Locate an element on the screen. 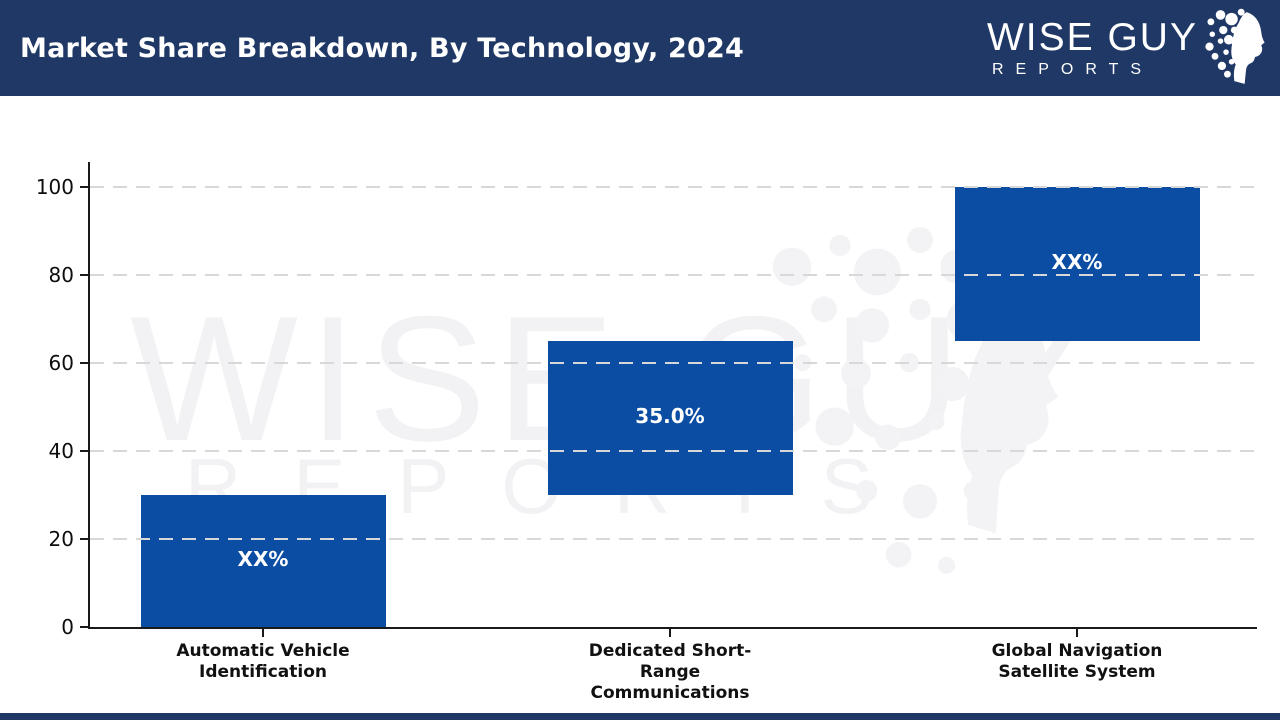 The width and height of the screenshot is (1280, 720). y-tick-label-40: 40 is located at coordinates (61, 451).